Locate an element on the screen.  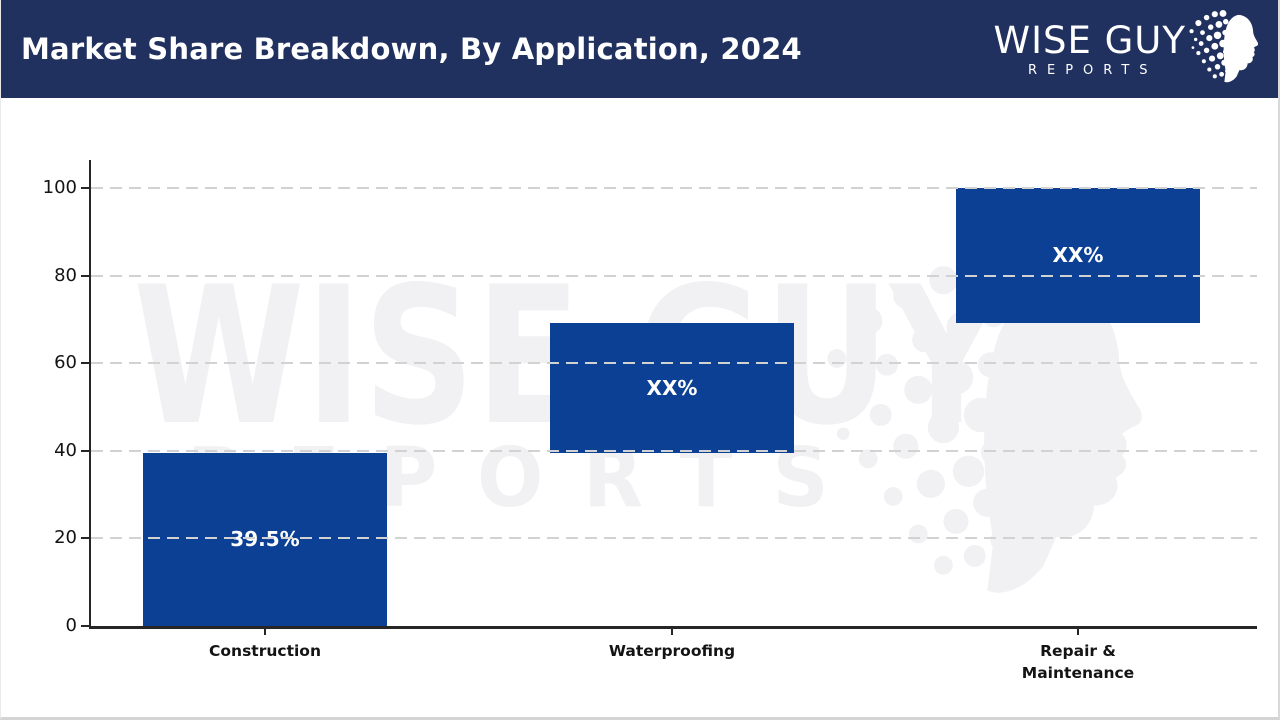
wiseguy-head-icon is located at coordinates (1224, 46).